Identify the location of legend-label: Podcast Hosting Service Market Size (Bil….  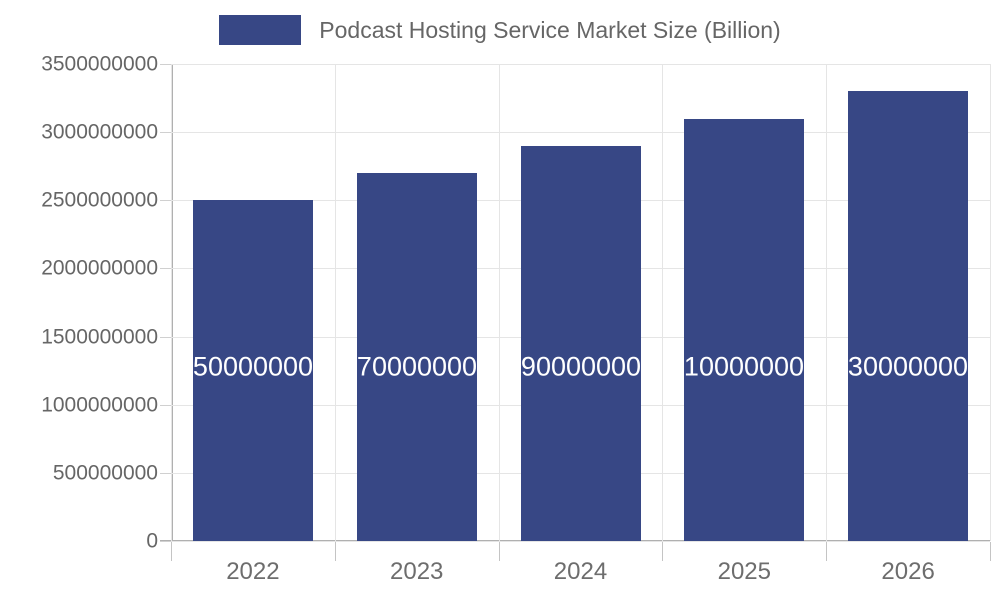
(550, 29).